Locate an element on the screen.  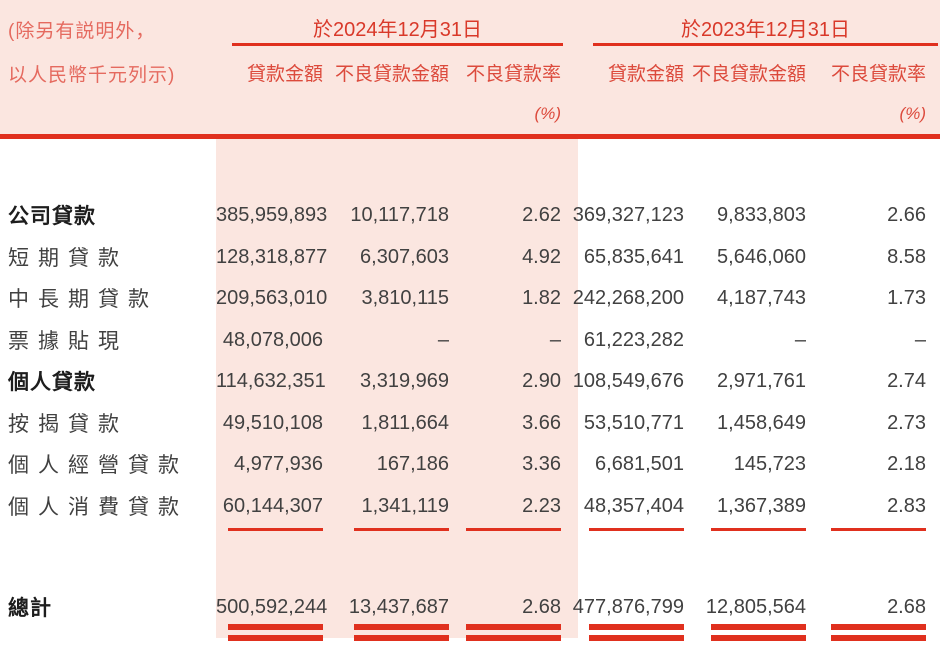
unit-note-line2: 以人民幣千元列示) is located at coordinates (92, 75).